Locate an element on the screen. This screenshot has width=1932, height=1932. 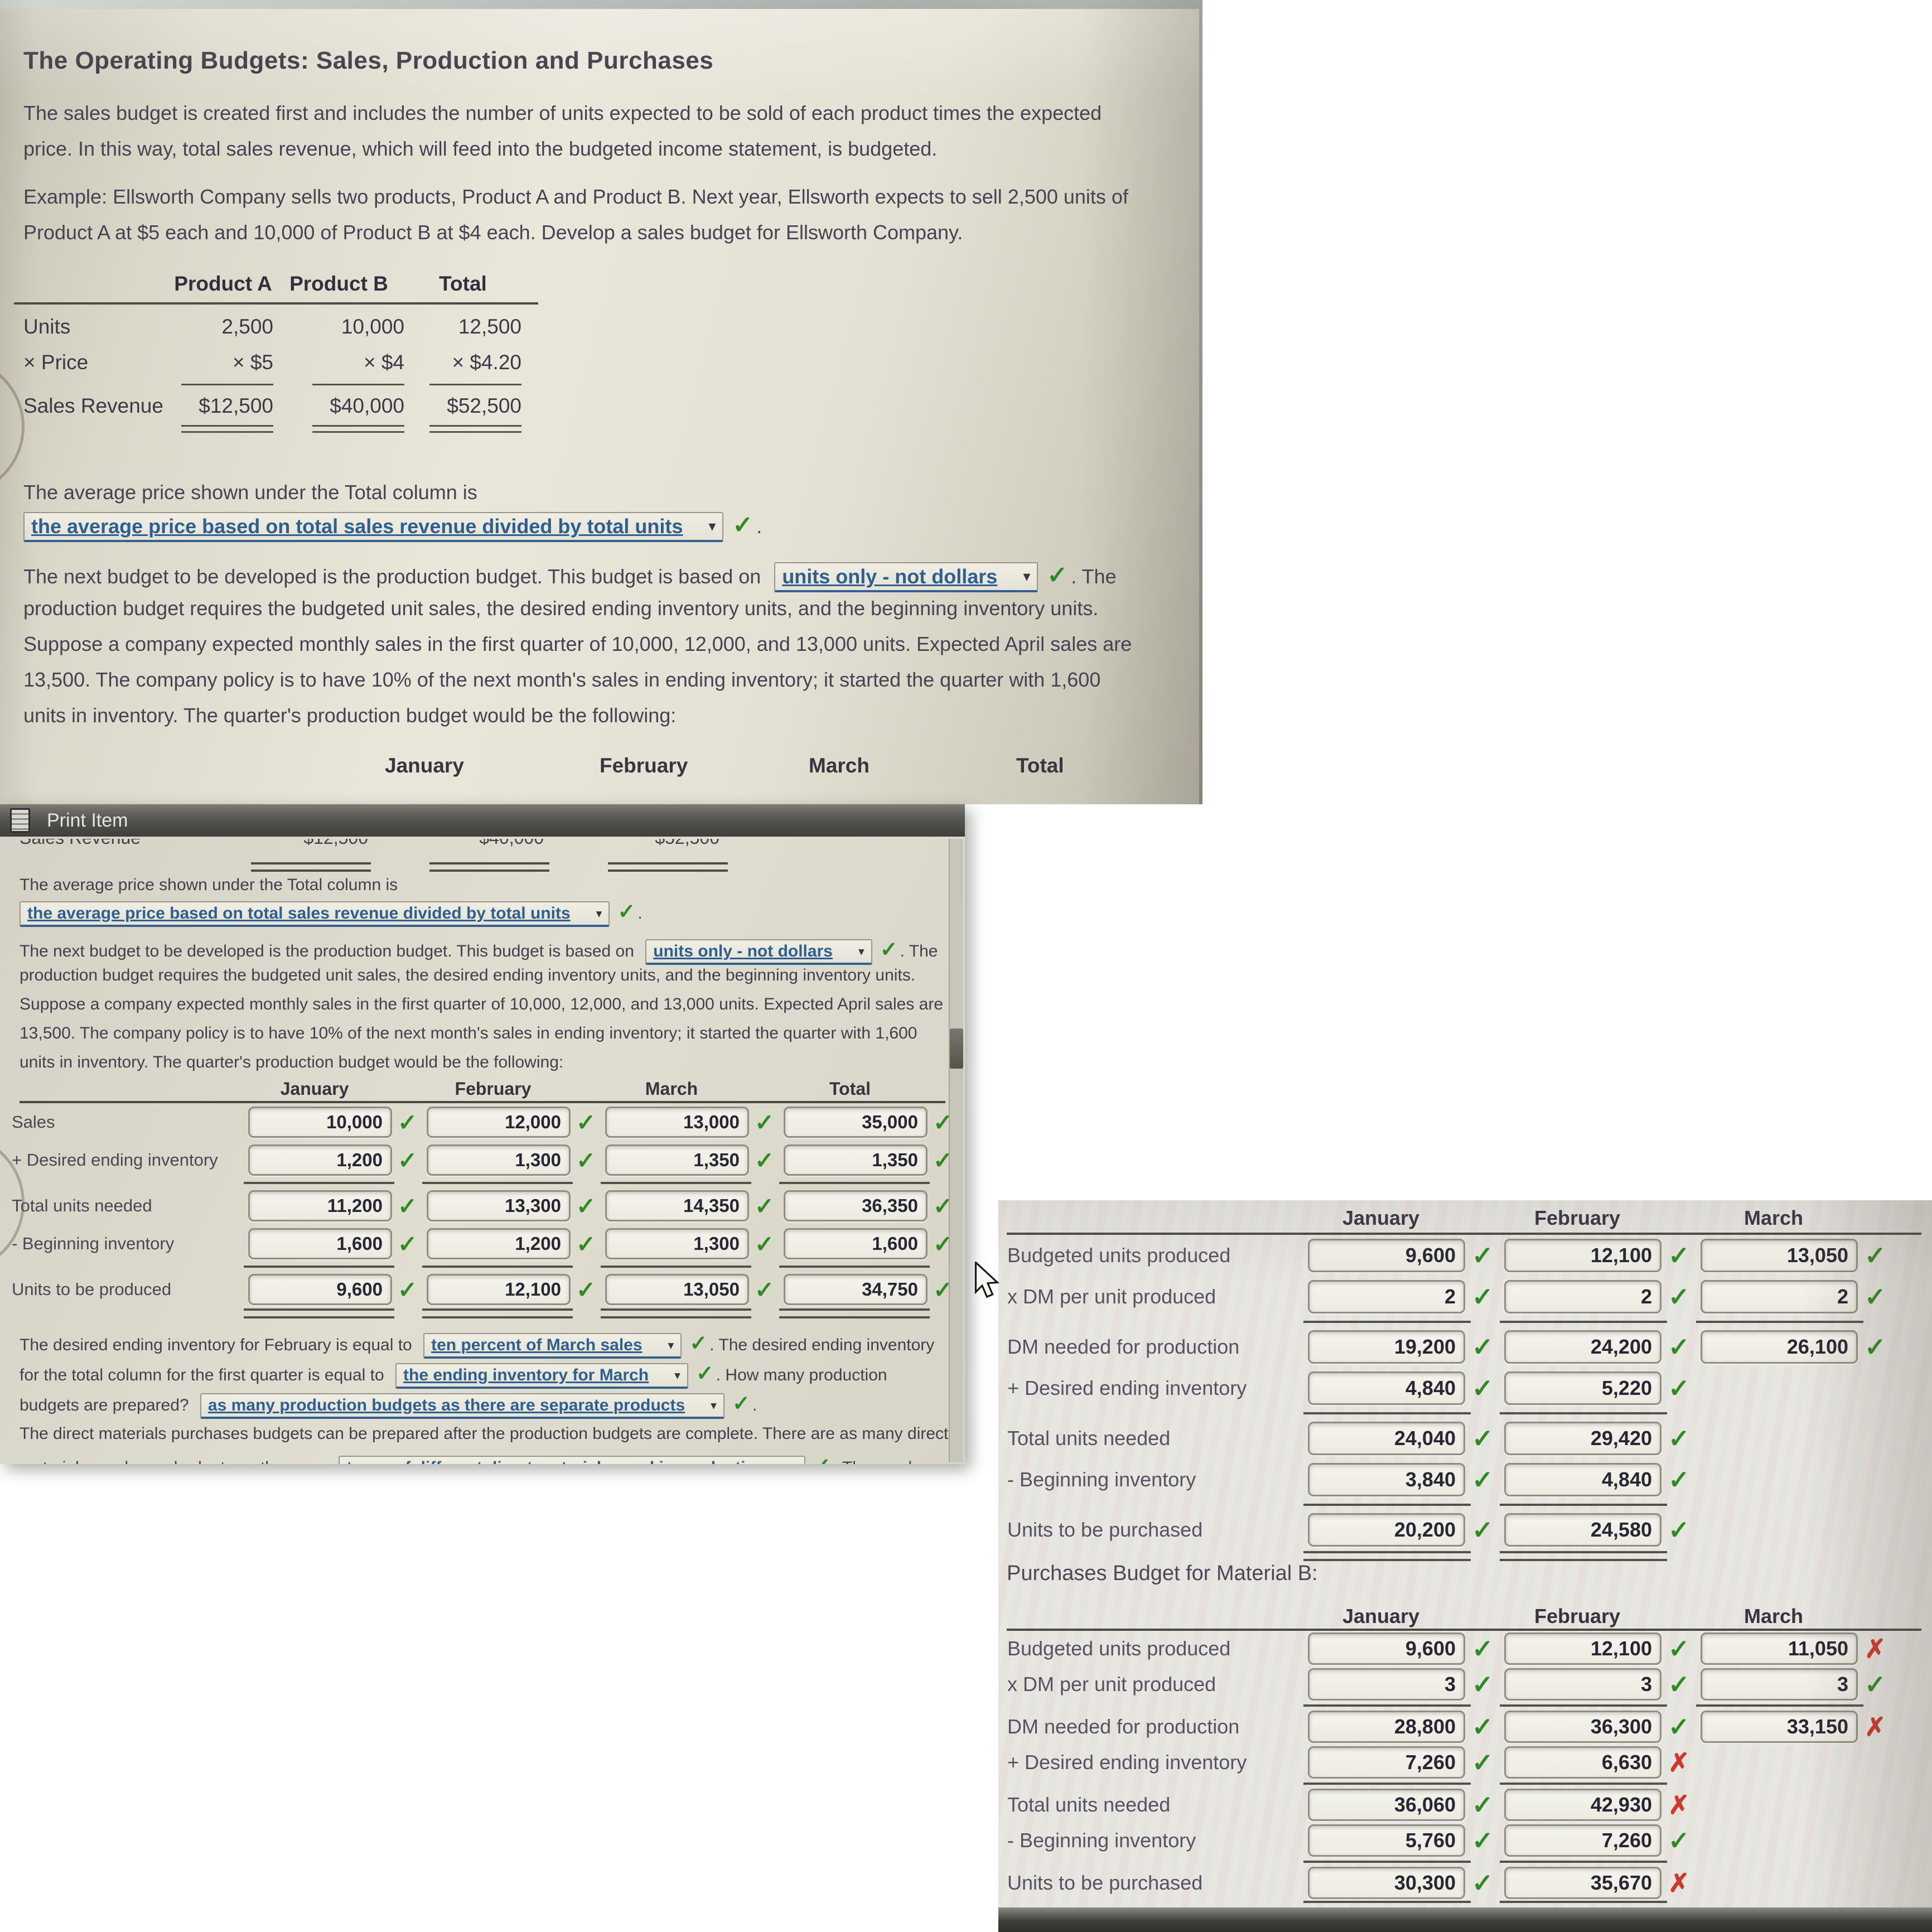
input-value: 7,260 is located at coordinates (1626, 1840).